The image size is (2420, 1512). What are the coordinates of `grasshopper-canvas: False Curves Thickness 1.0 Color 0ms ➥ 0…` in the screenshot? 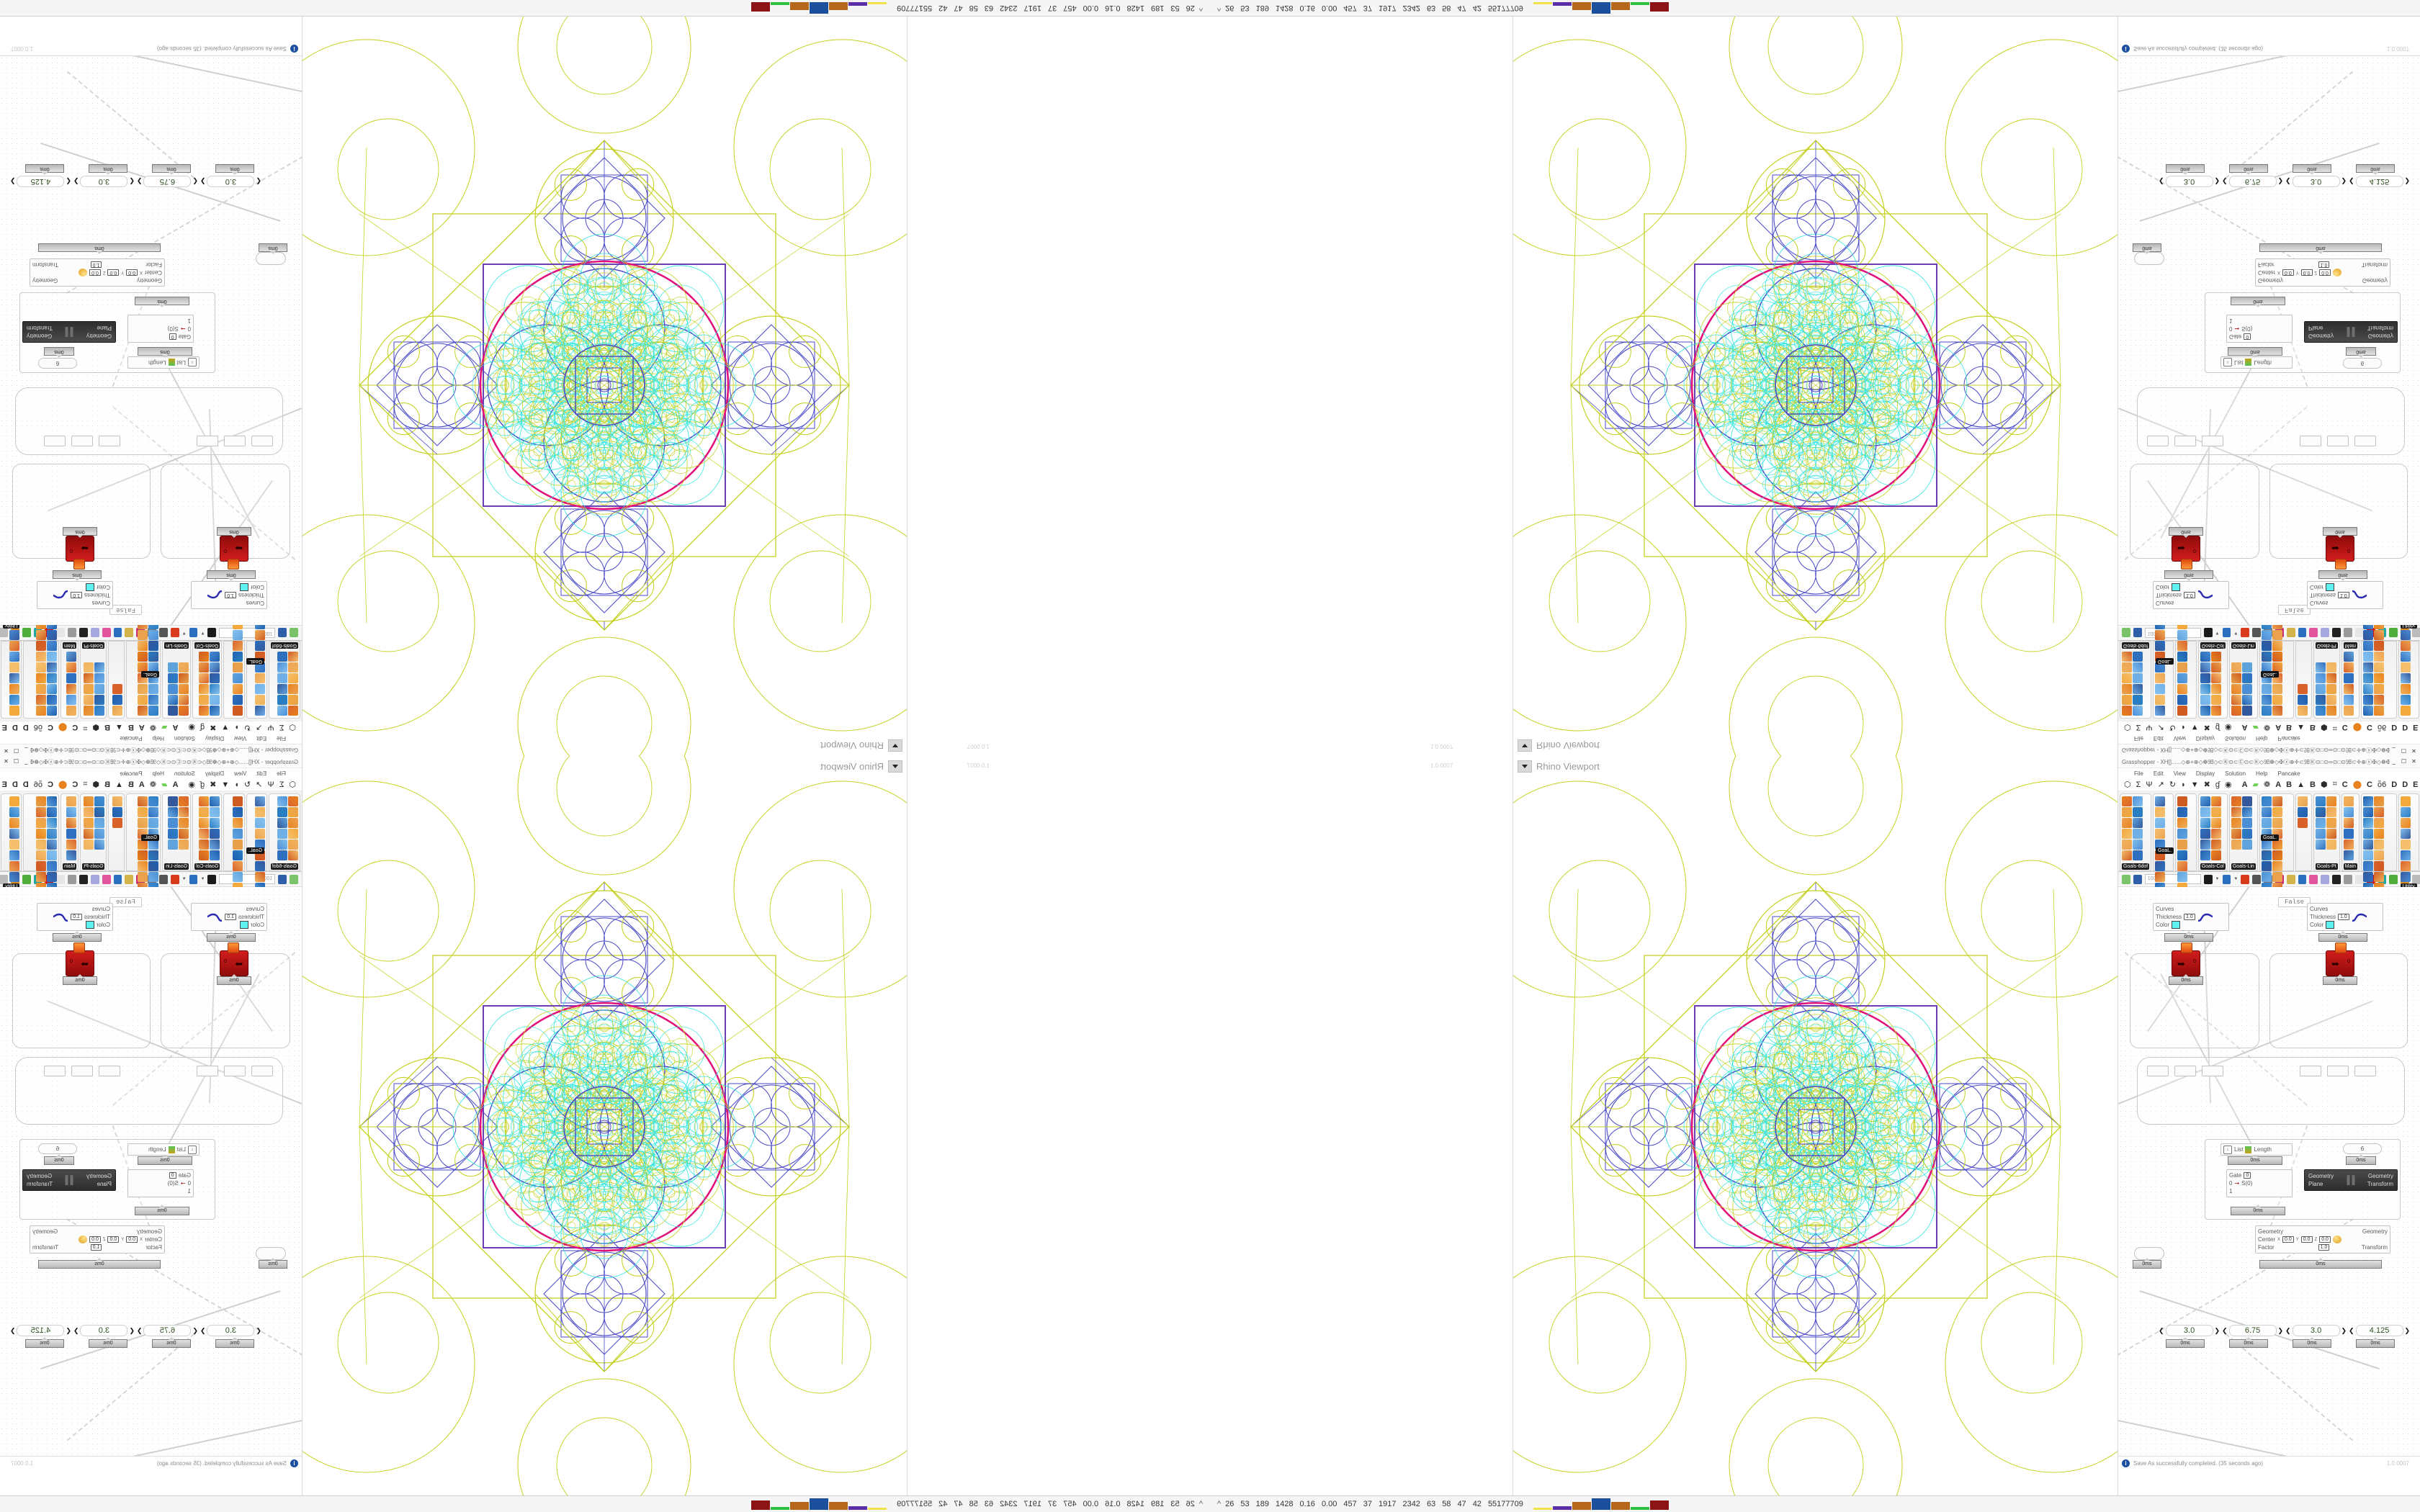 It's located at (2269, 340).